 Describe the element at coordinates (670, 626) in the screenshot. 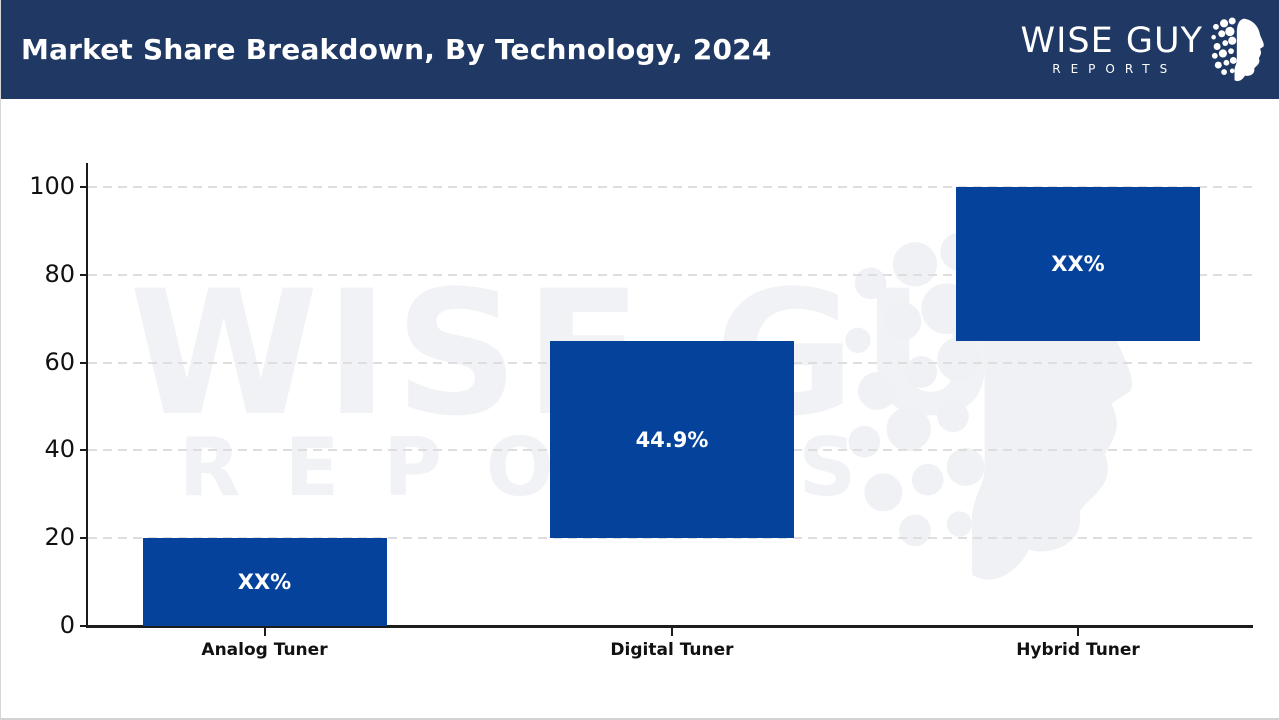

I see `x-axis-line` at that location.